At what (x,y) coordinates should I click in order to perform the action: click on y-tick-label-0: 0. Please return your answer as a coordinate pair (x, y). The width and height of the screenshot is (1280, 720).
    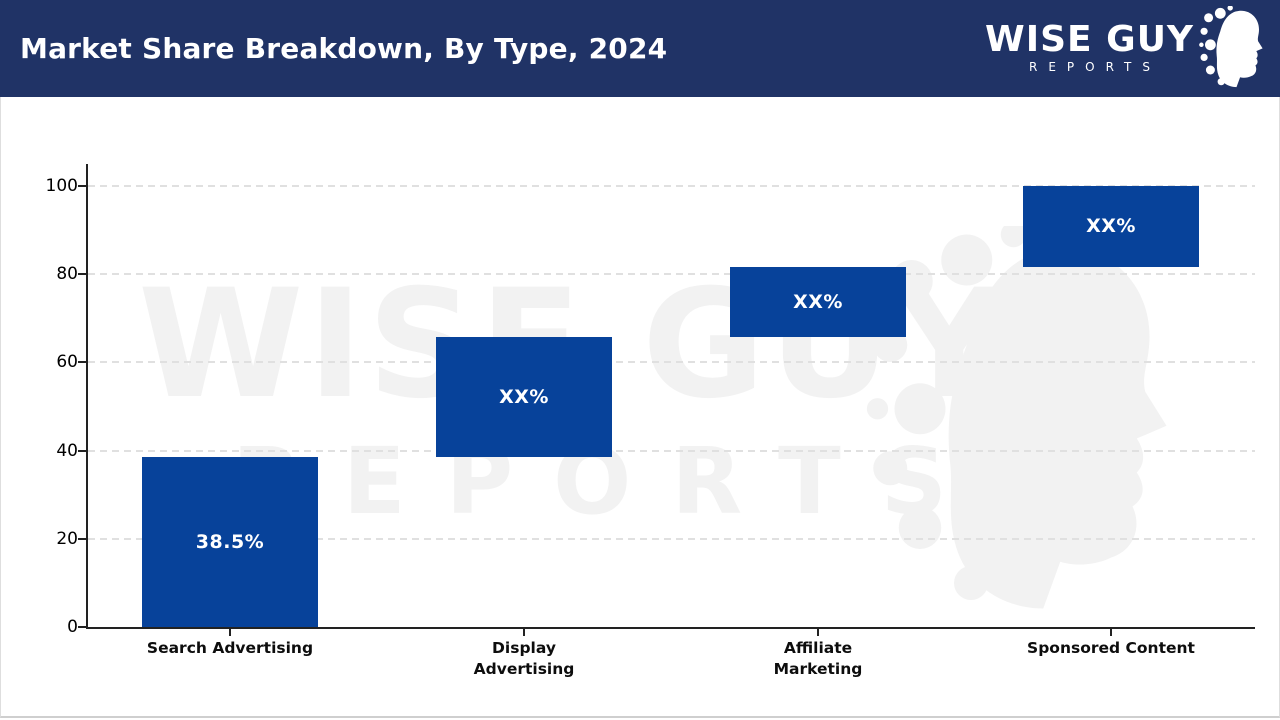
    Looking at the image, I should click on (72, 627).